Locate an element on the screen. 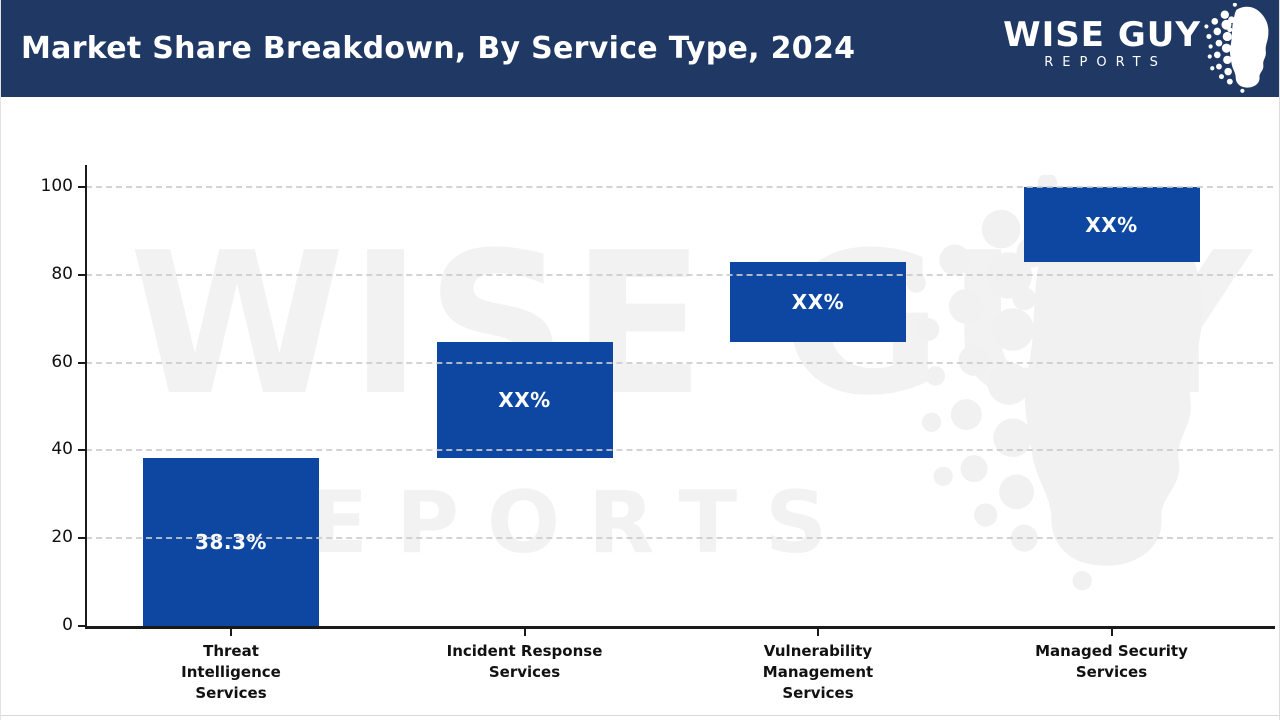 This screenshot has width=1280, height=720. brand-logo-text: WISE GUY REPORTS is located at coordinates (1102, 43).